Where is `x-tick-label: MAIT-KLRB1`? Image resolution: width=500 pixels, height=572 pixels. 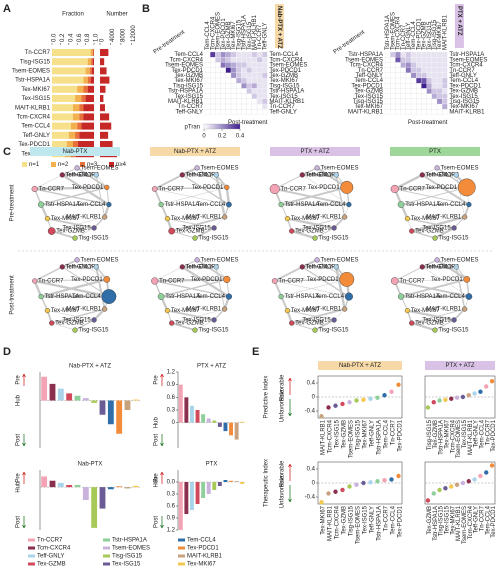
x-tick-label: MAIT-KLRB1 is located at coordinates (471, 437).